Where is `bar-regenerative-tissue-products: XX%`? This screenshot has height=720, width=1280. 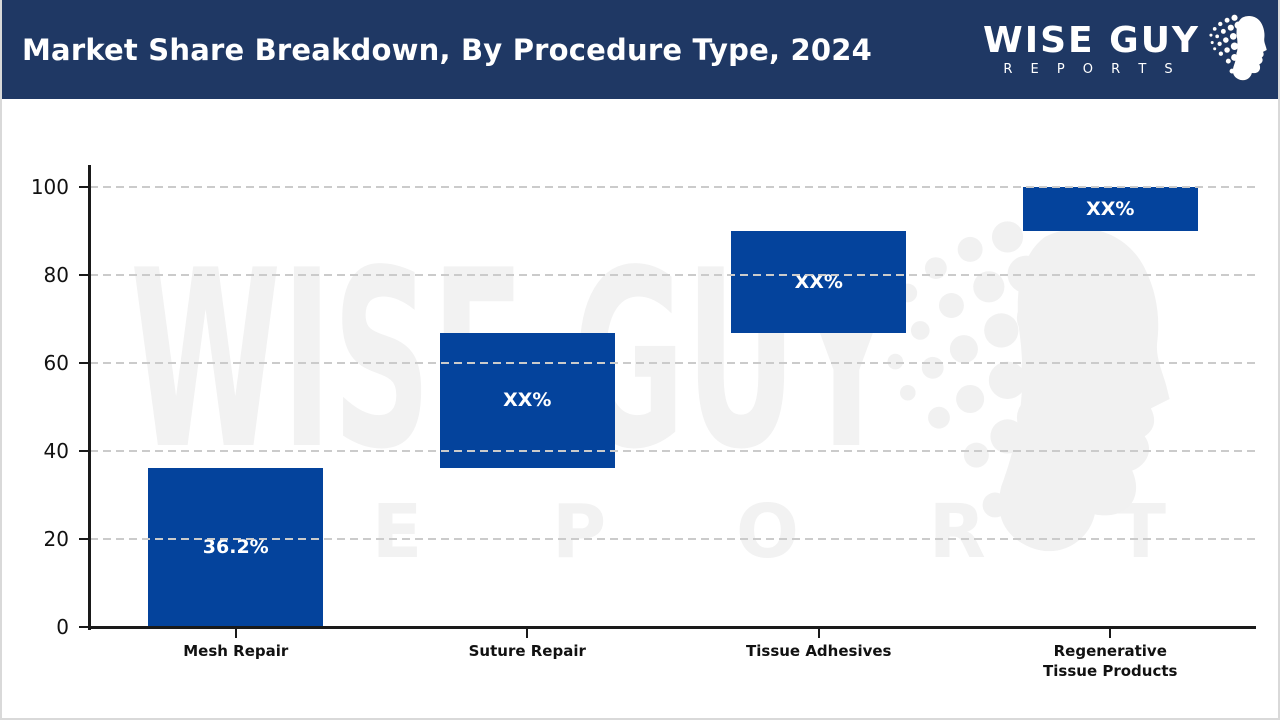
bar-regenerative-tissue-products: XX% is located at coordinates (1110, 209).